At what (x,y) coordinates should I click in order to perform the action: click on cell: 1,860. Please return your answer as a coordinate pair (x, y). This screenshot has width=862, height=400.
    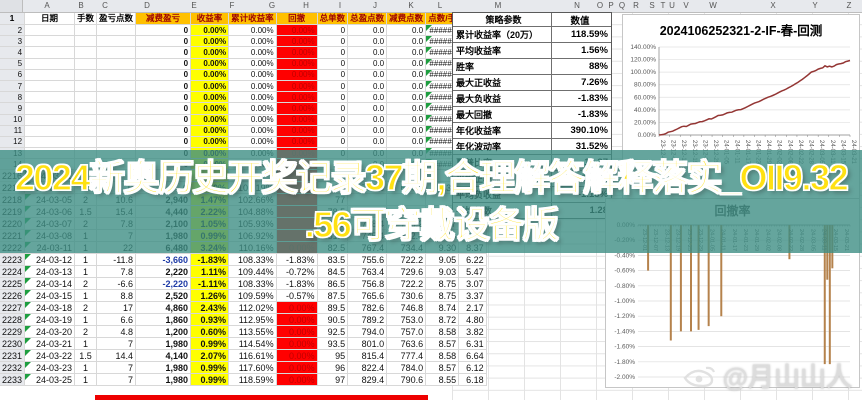
    Looking at the image, I should click on (163, 320).